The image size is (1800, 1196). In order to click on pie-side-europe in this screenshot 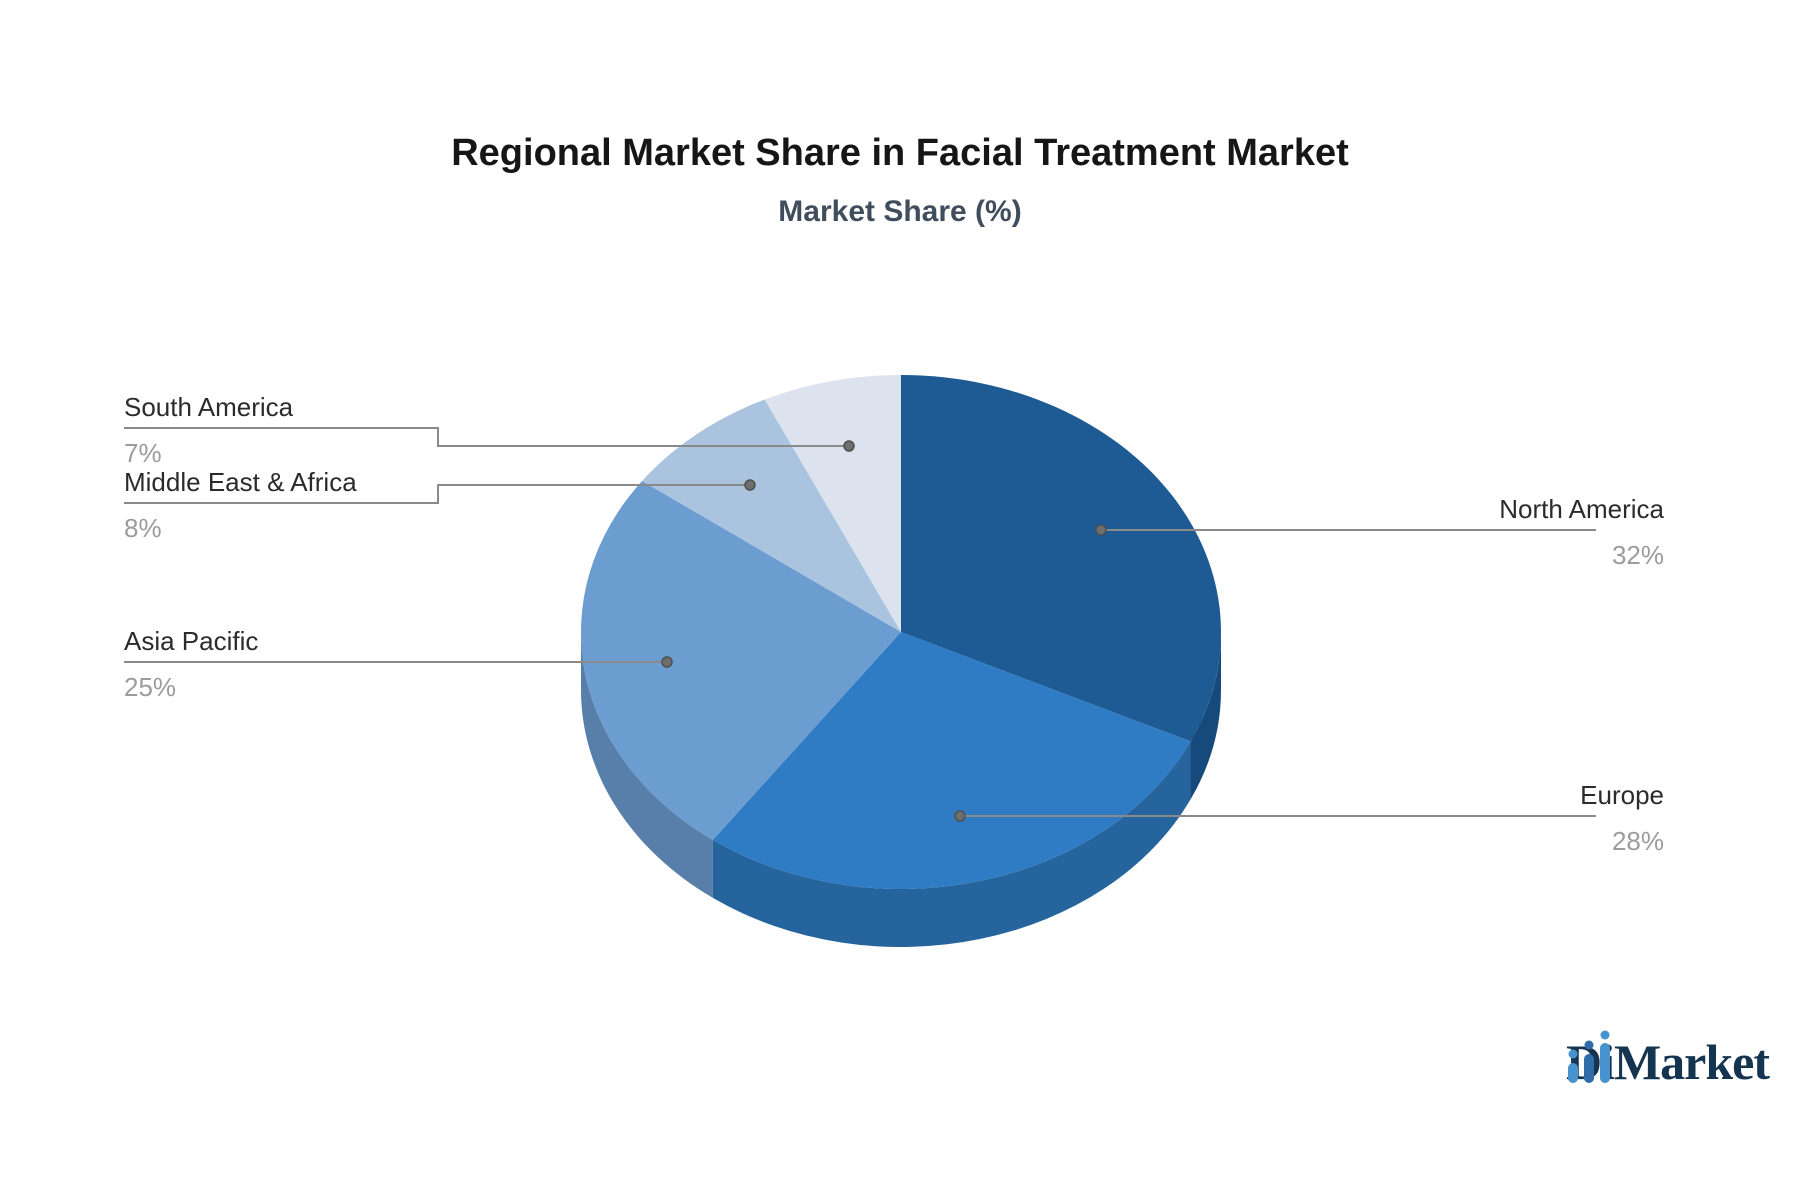, I will do `click(951, 844)`.